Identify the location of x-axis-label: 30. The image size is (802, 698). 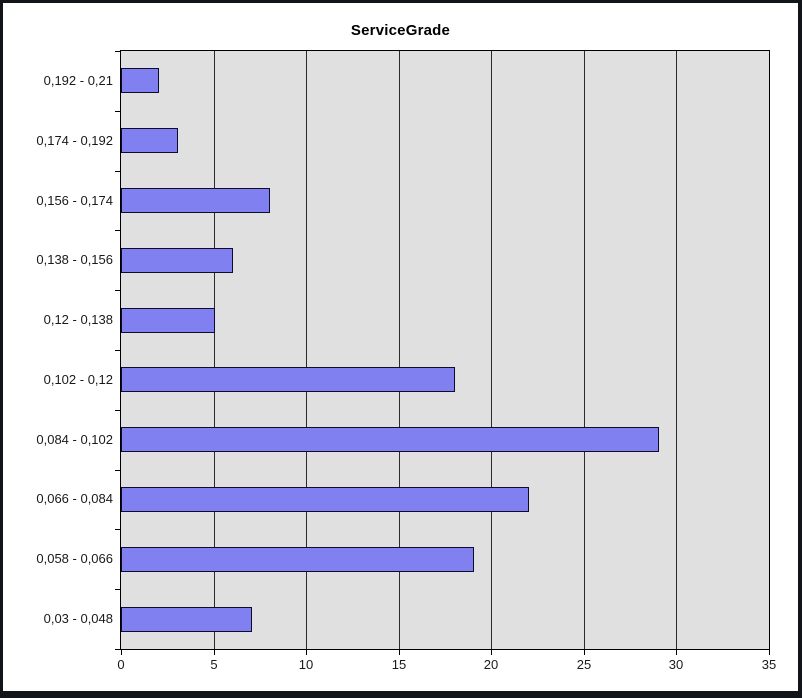
(676, 664).